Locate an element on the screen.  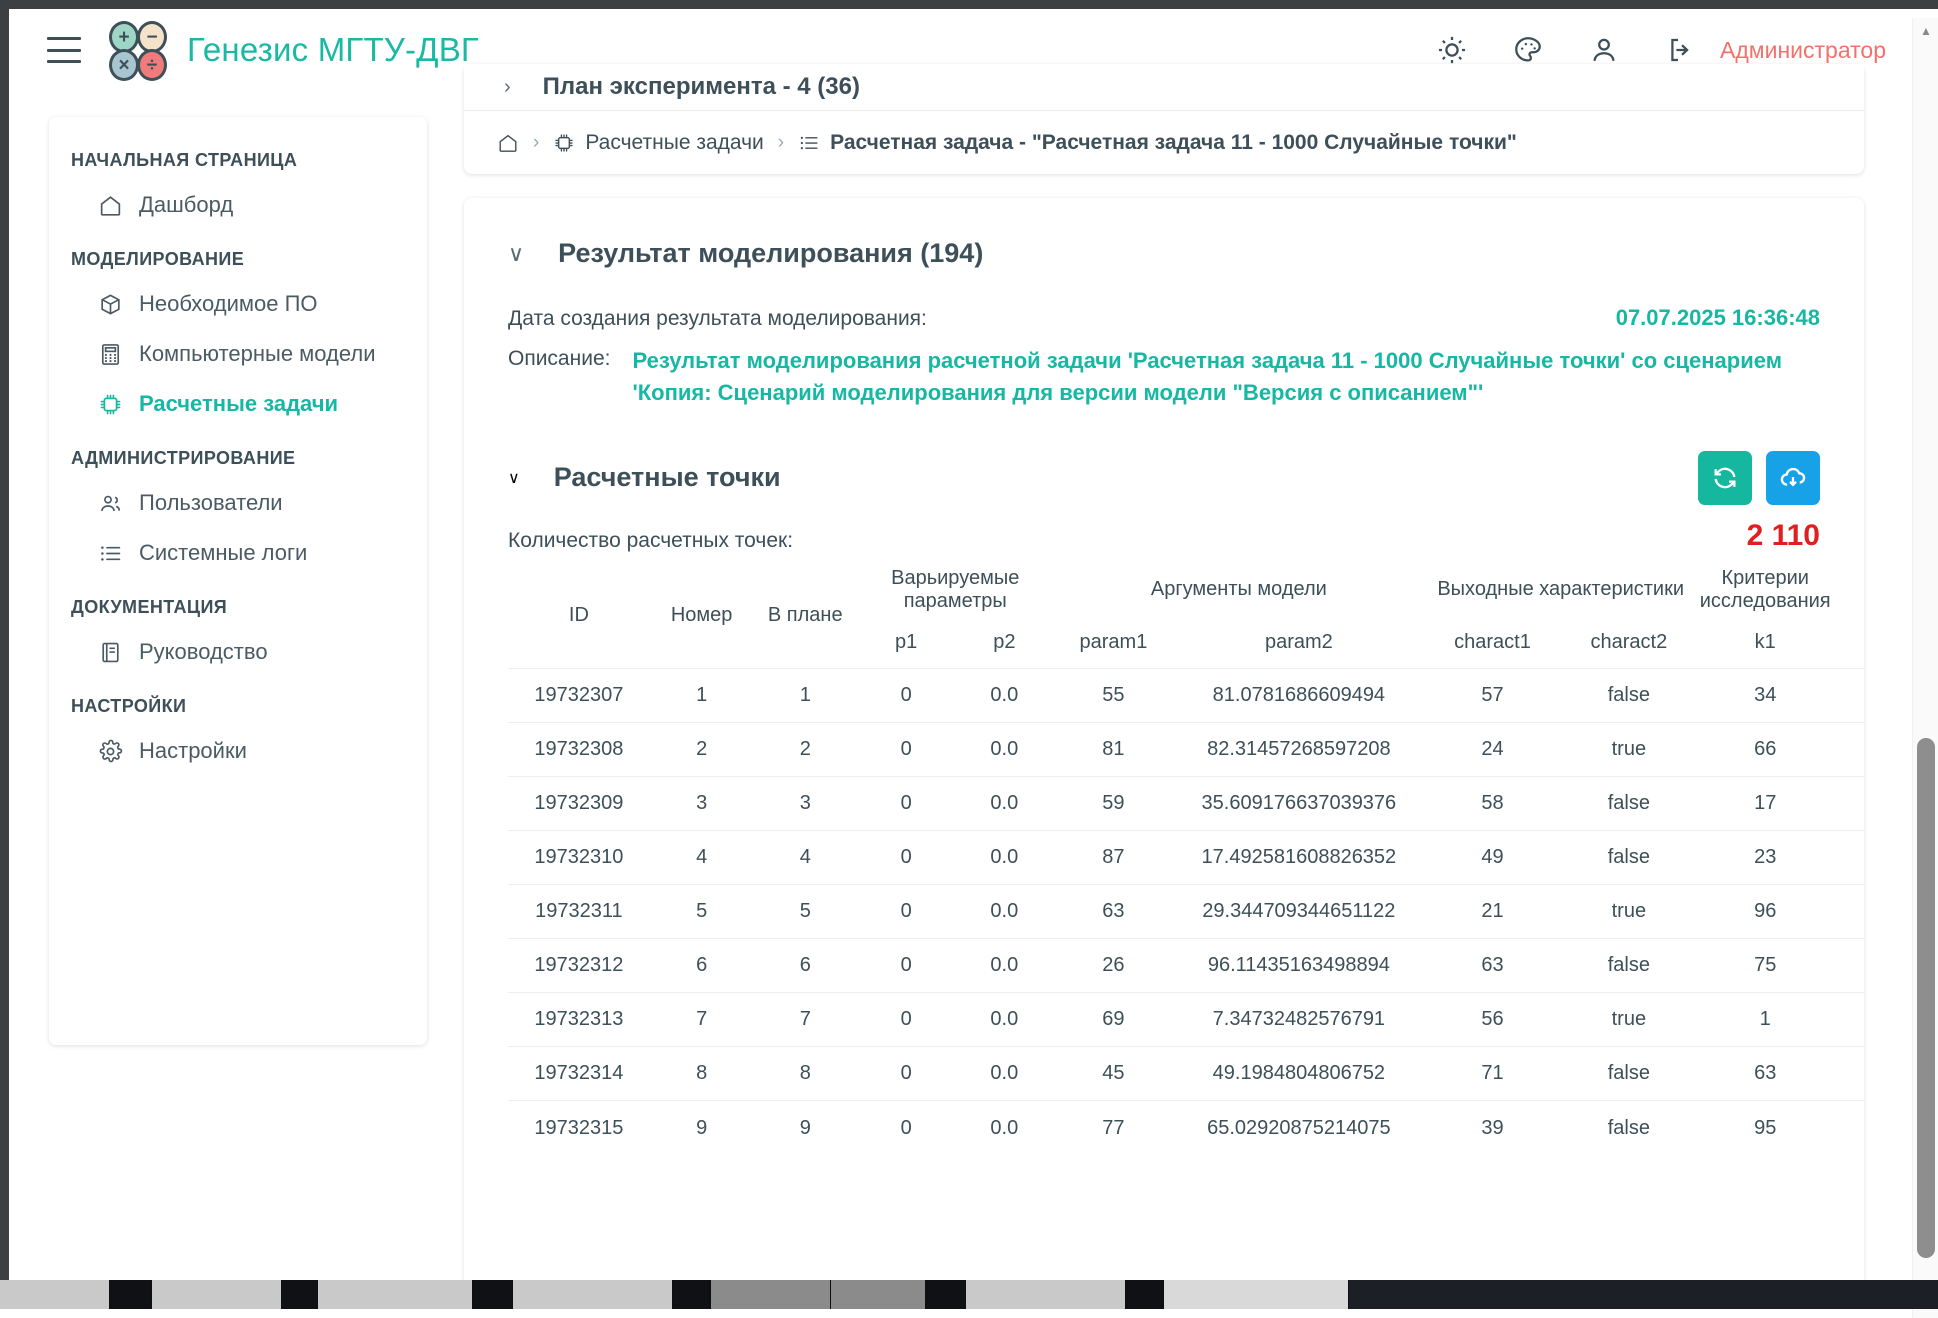
sun-icon is located at coordinates (1452, 50).